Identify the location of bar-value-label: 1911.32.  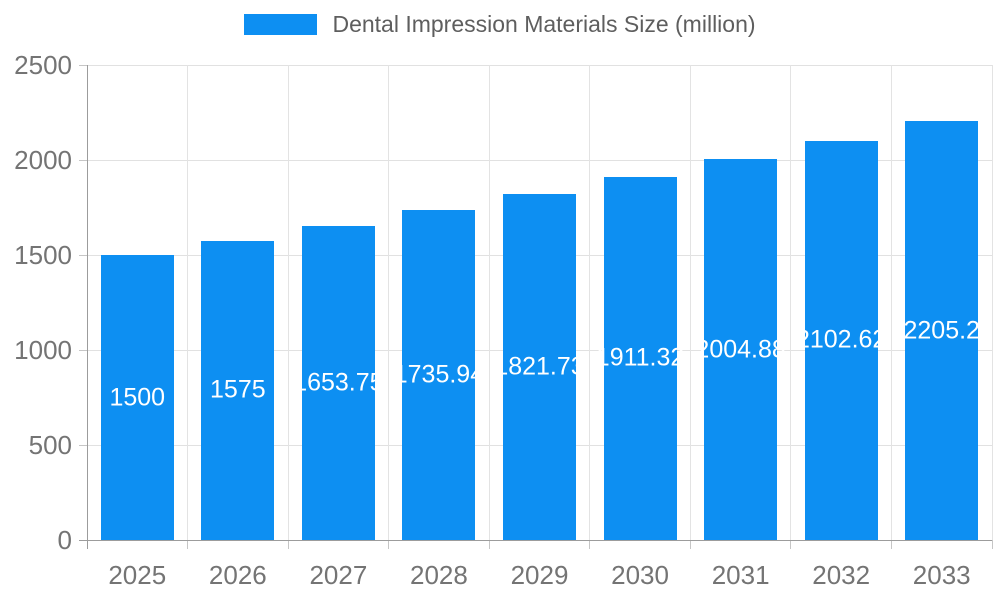
(640, 357).